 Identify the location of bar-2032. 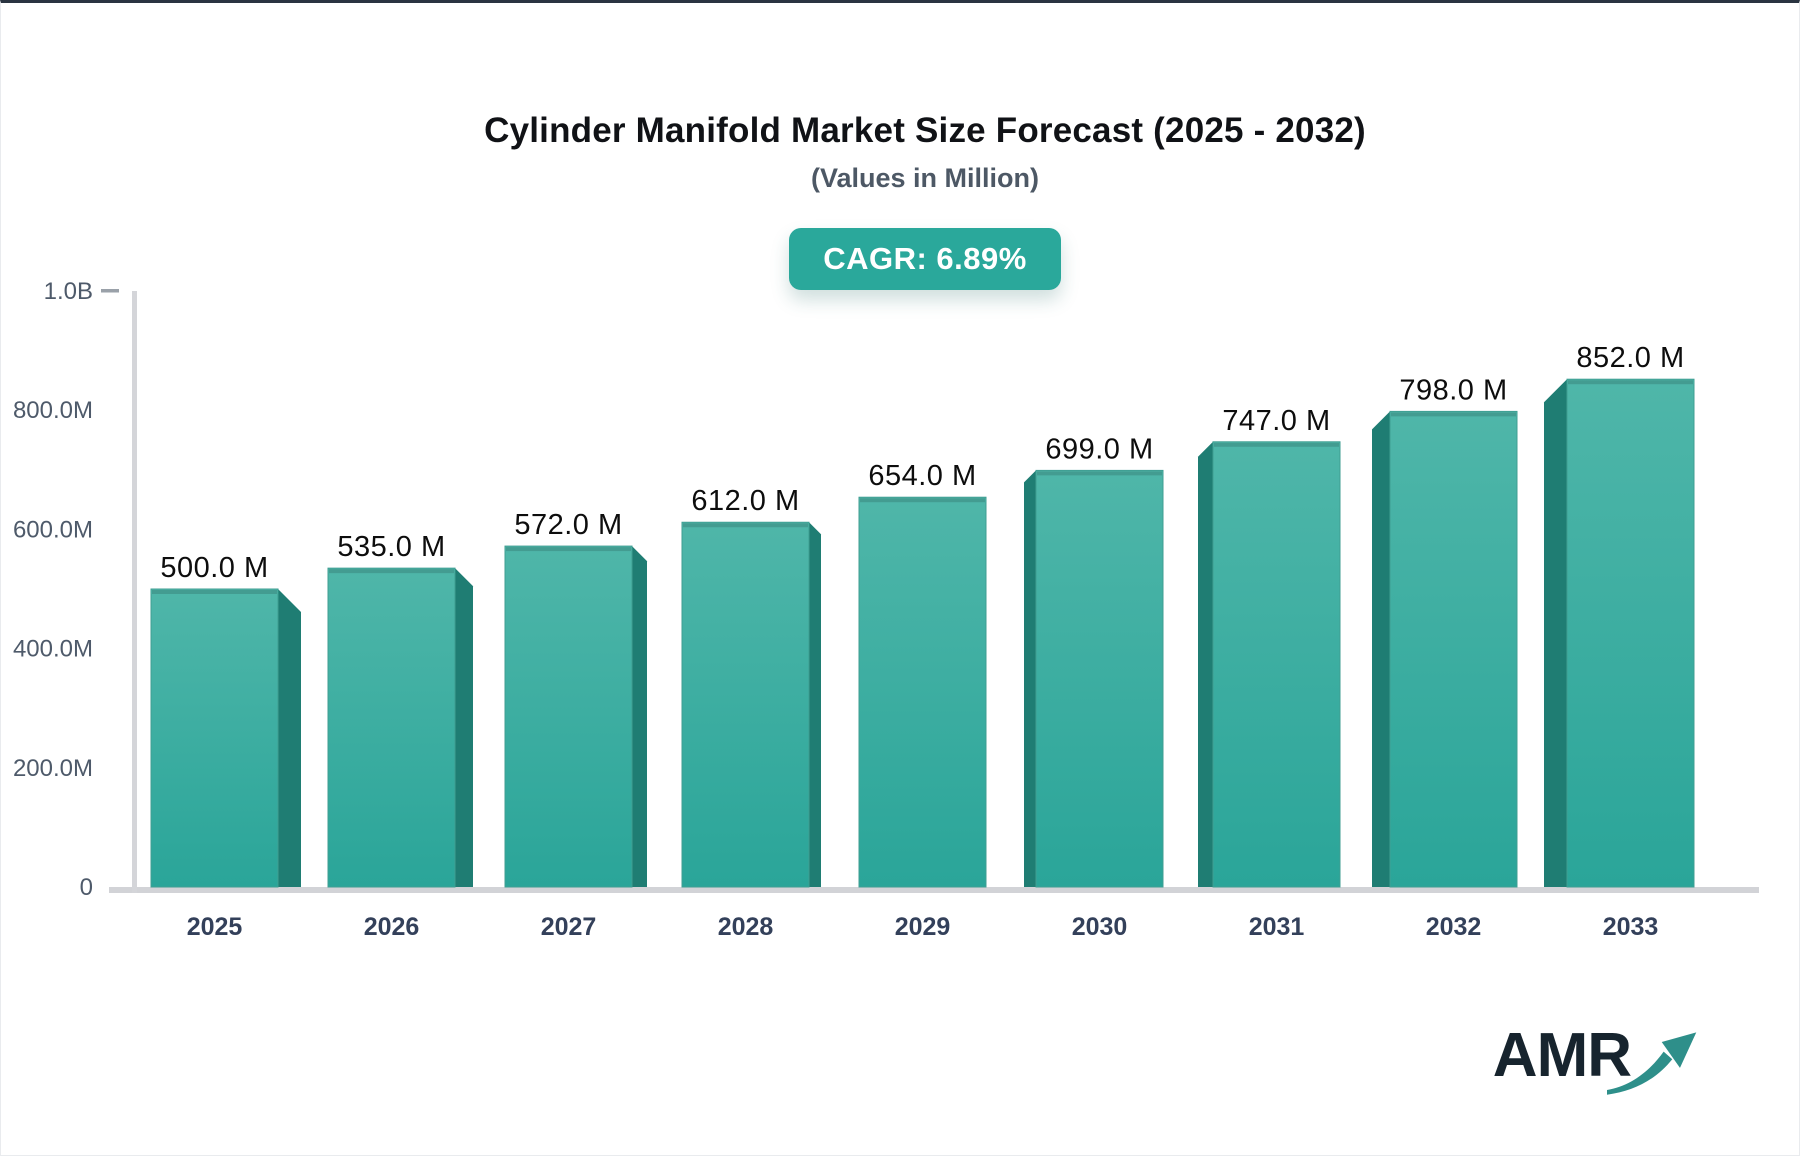
(1453, 649).